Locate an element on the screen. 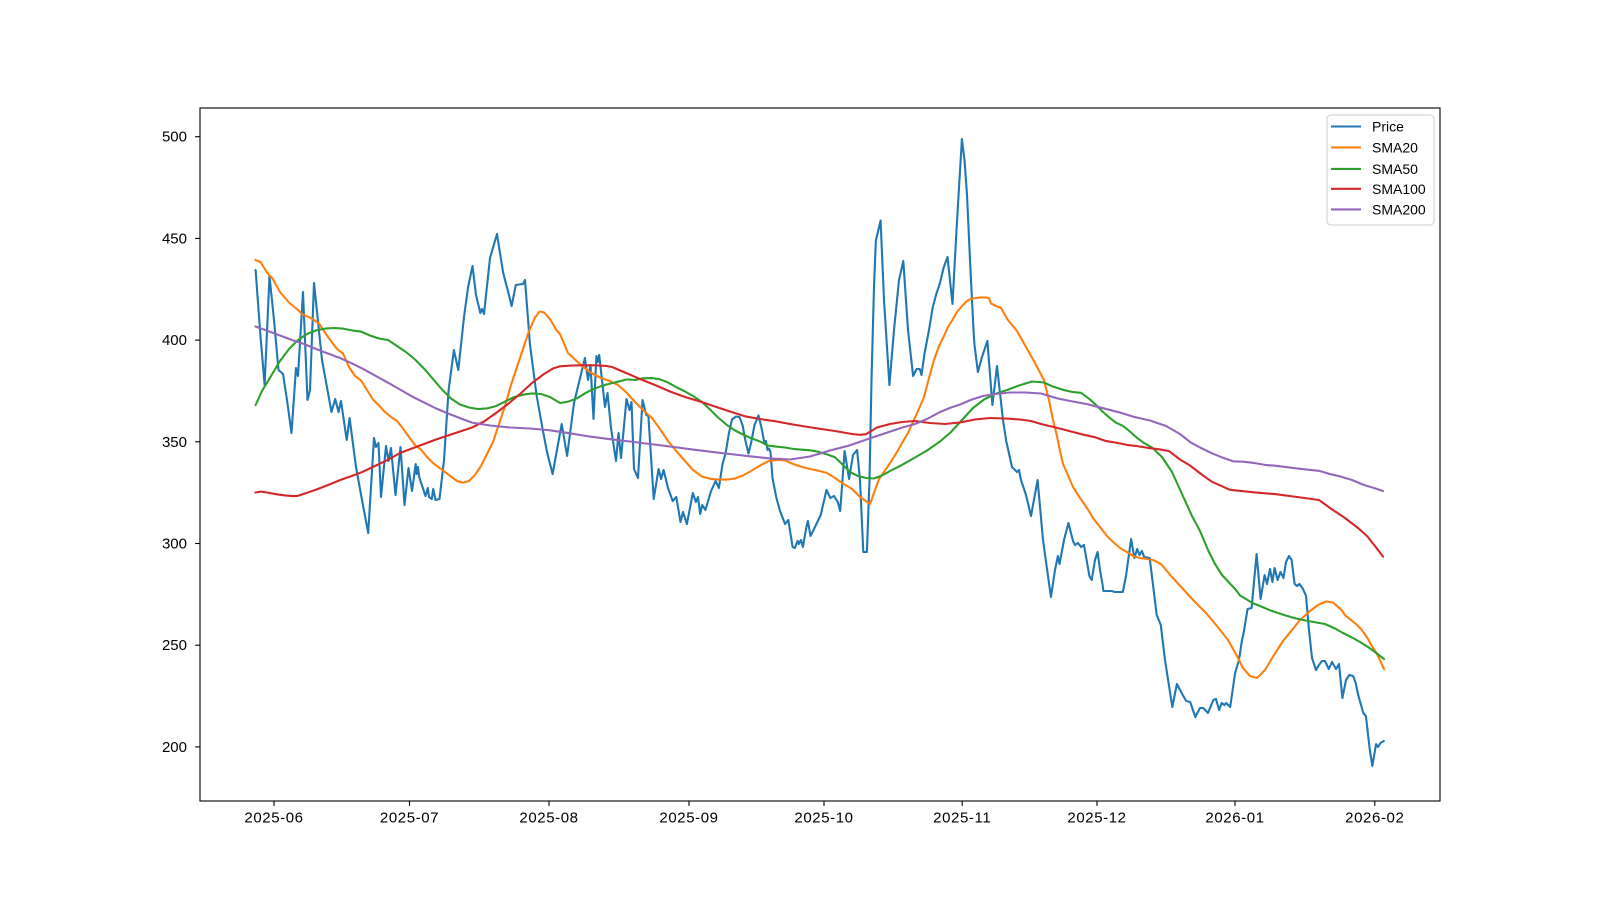  svg-text: 500 is located at coordinates (174, 137).